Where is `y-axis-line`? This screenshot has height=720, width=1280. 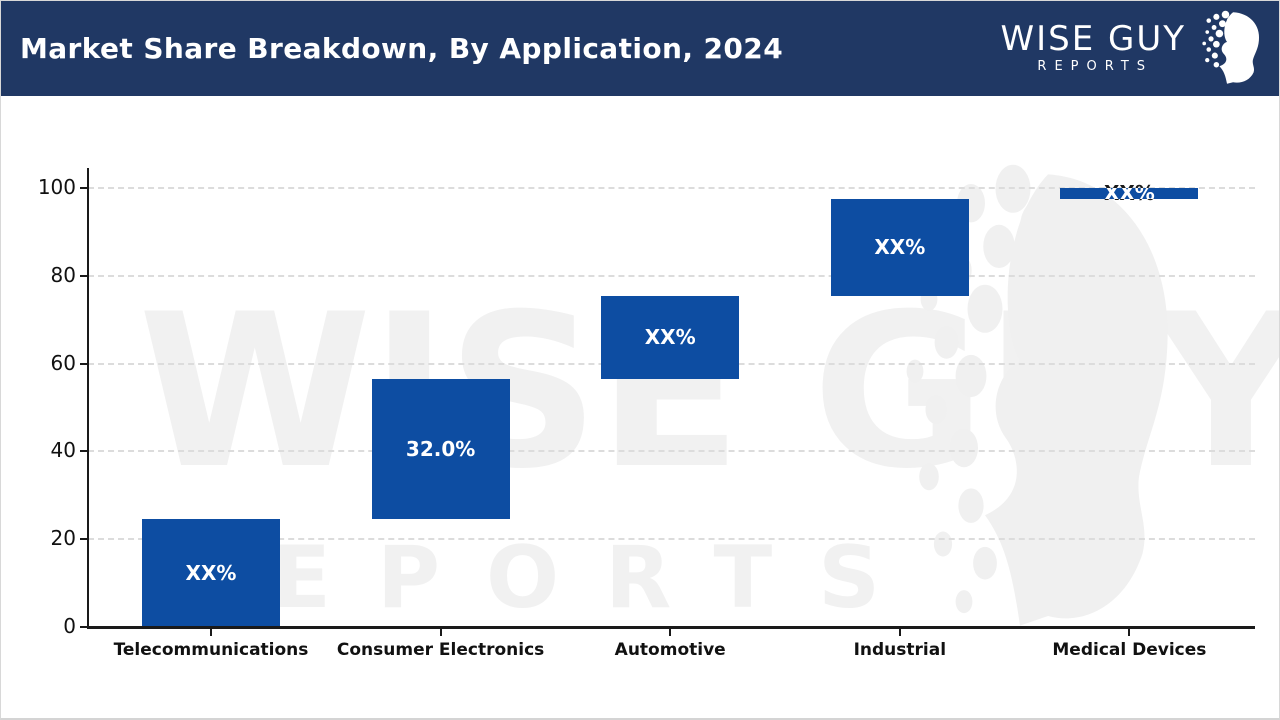 y-axis-line is located at coordinates (88, 398).